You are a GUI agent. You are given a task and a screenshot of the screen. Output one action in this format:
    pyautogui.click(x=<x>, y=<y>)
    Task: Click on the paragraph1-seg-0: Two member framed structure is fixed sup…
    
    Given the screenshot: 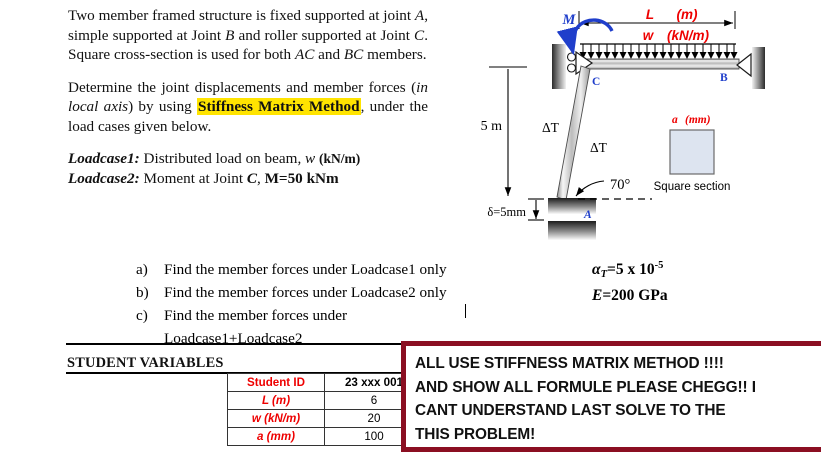 What is the action you would take?
    pyautogui.click(x=241, y=15)
    